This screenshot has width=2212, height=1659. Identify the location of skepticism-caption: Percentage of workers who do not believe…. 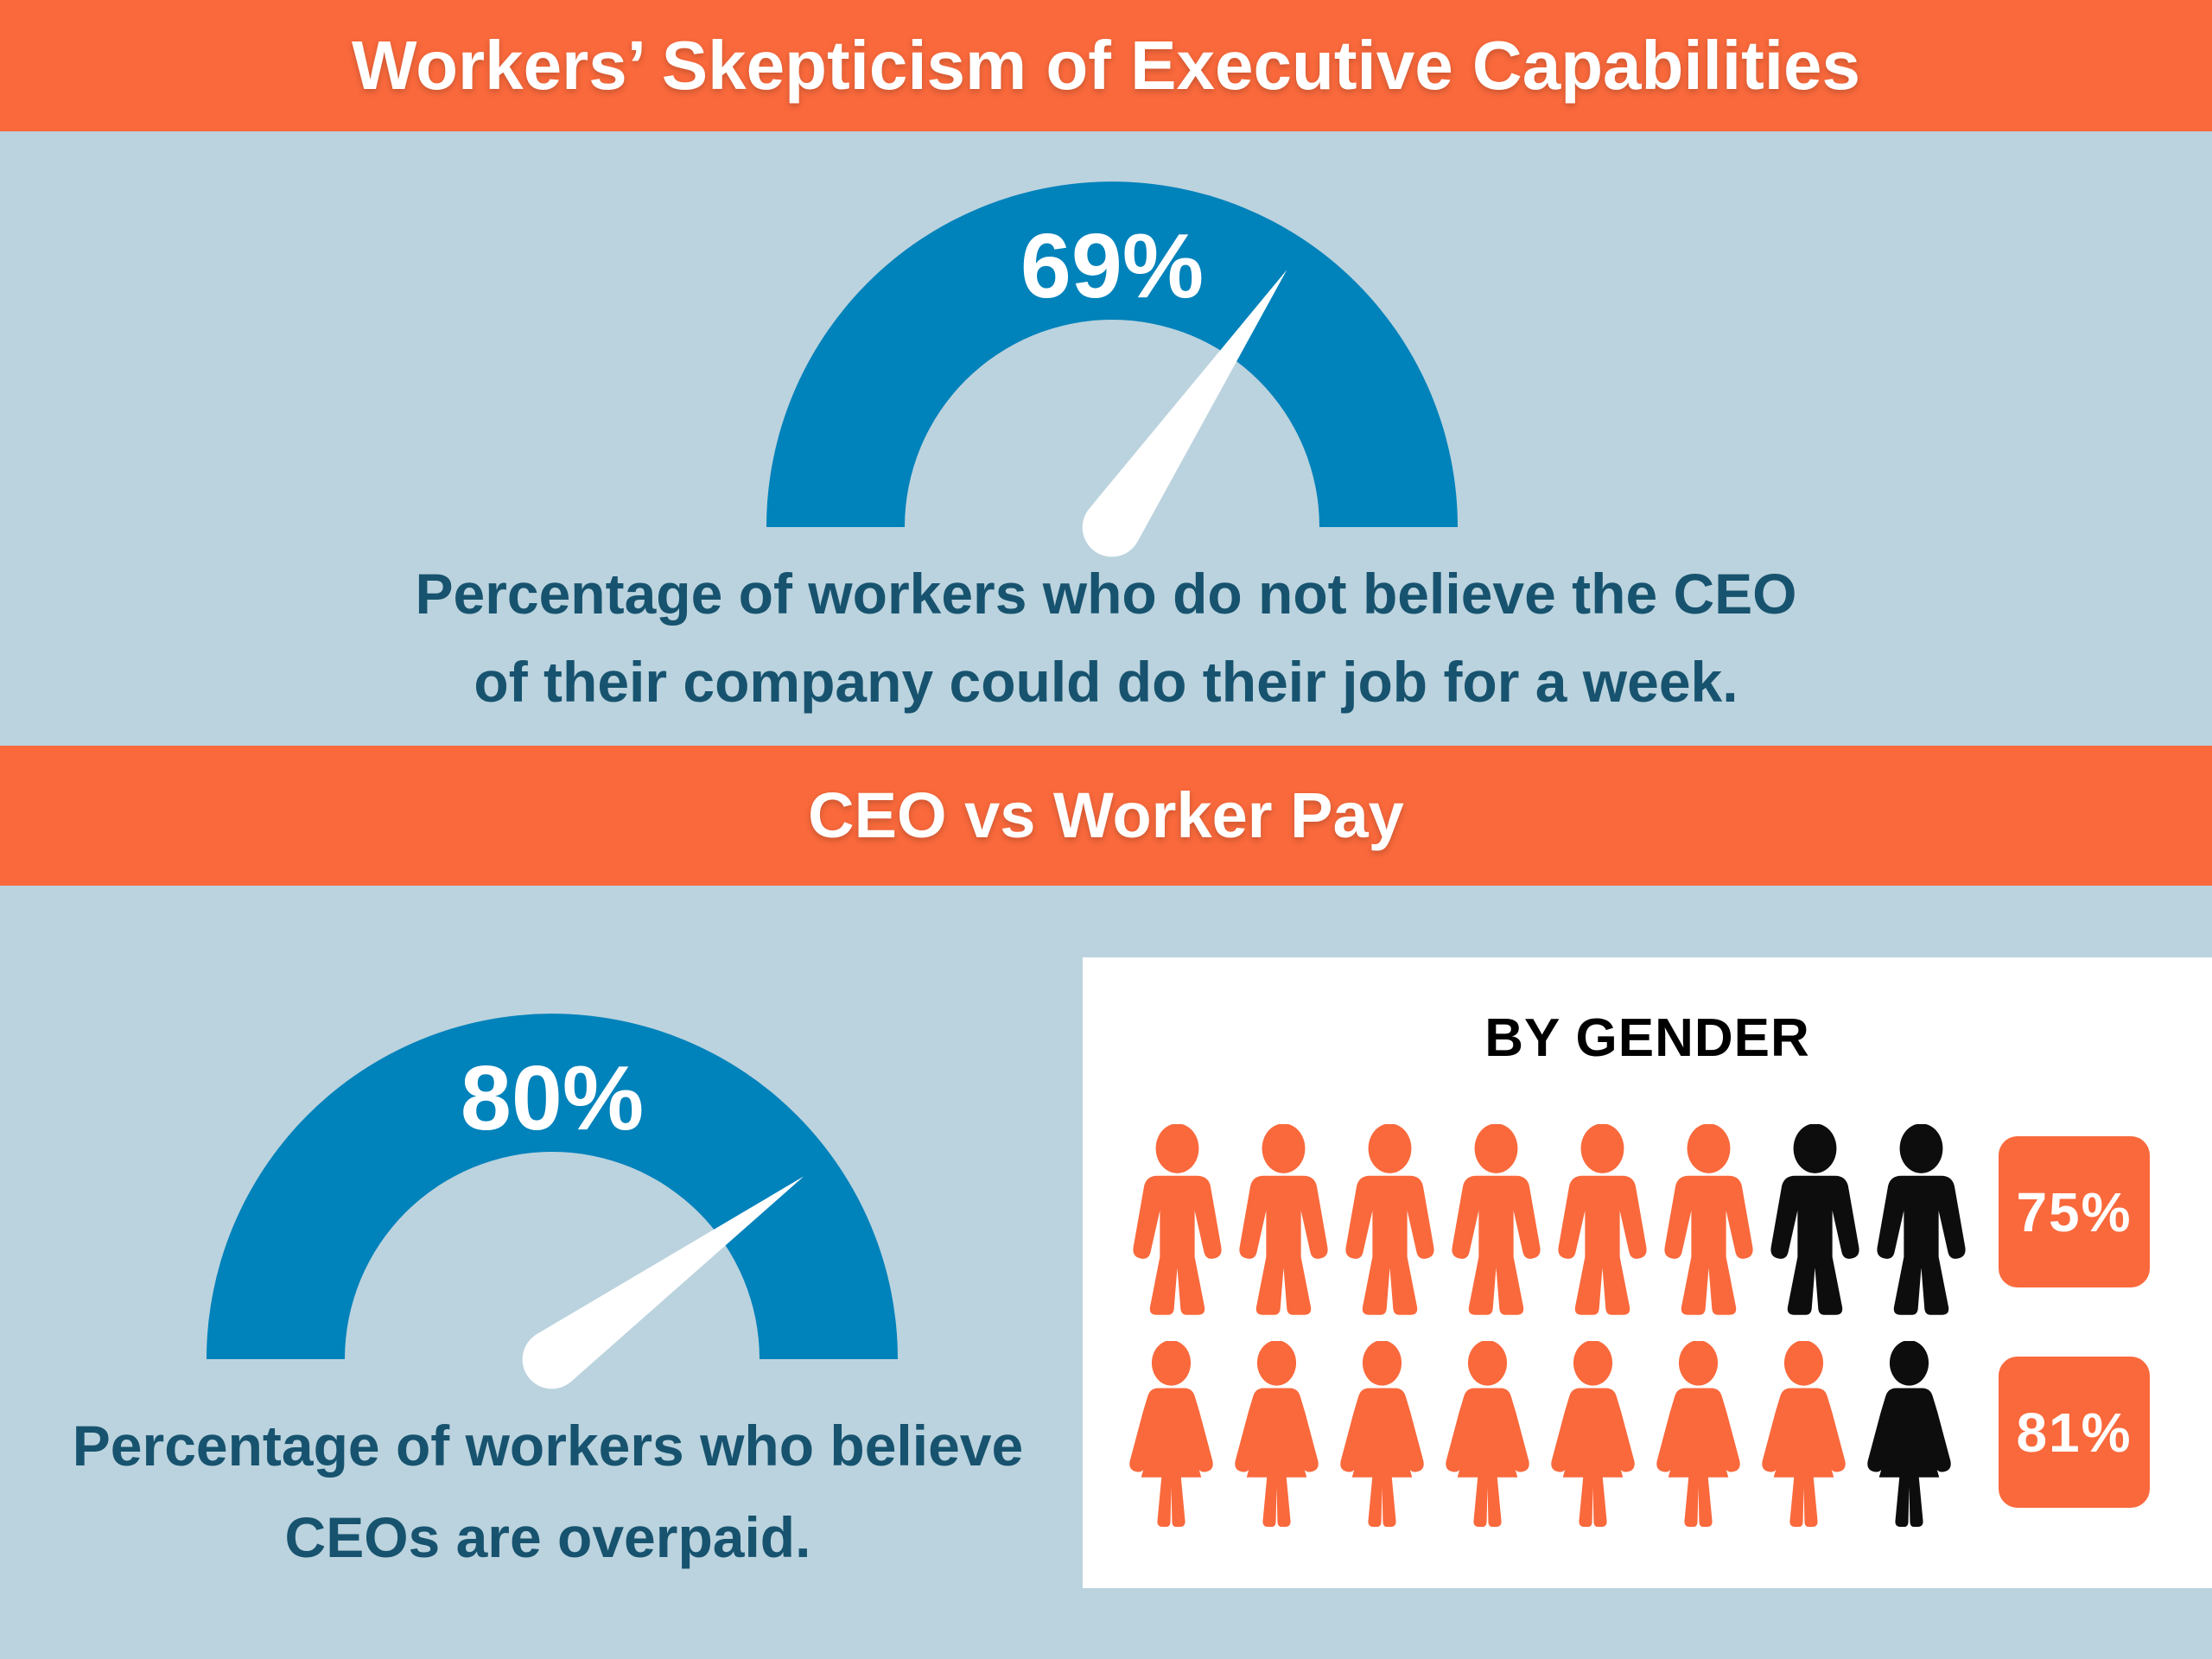
(1106, 638).